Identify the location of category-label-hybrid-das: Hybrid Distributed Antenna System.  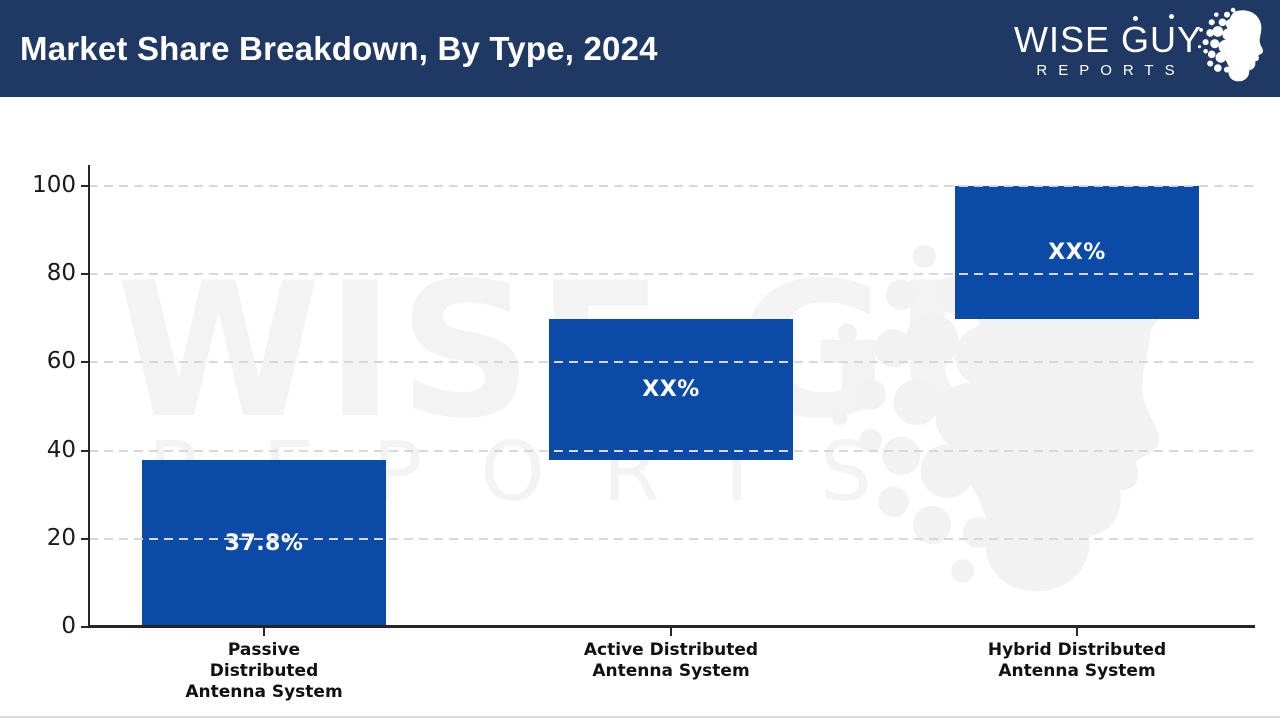
(1077, 661).